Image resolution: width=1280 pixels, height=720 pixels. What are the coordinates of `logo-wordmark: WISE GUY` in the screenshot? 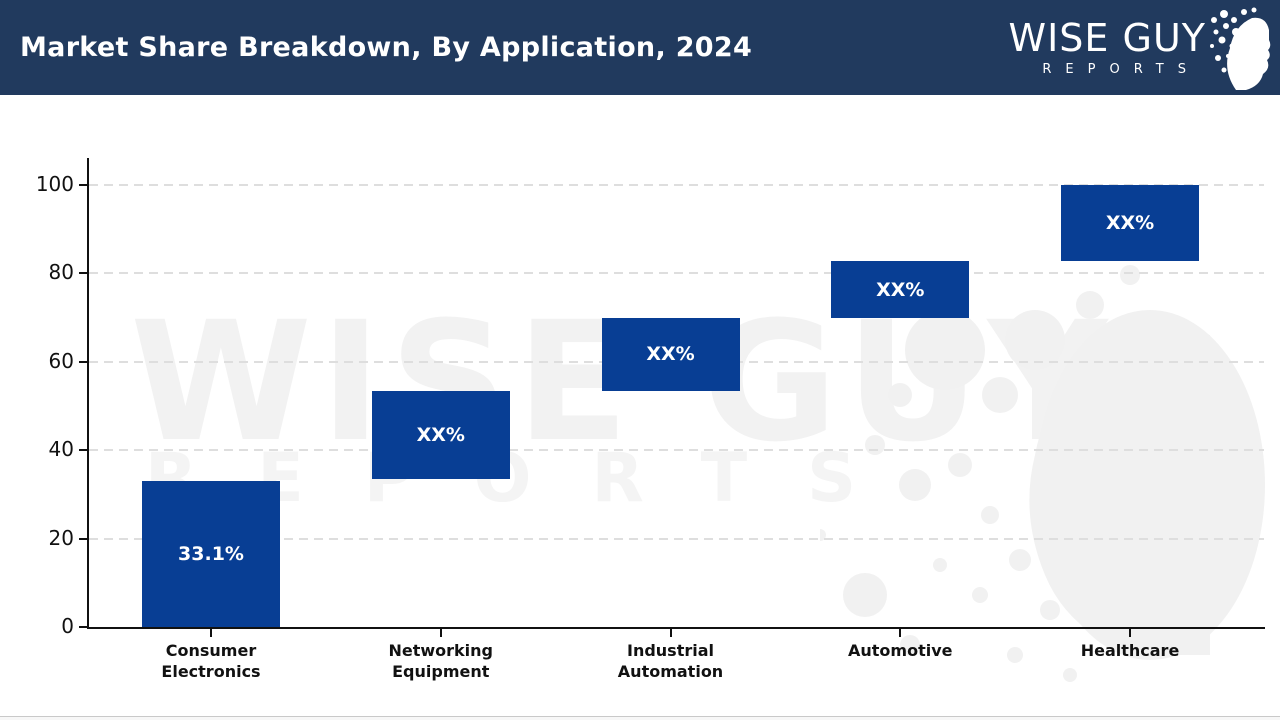 It's located at (1107, 38).